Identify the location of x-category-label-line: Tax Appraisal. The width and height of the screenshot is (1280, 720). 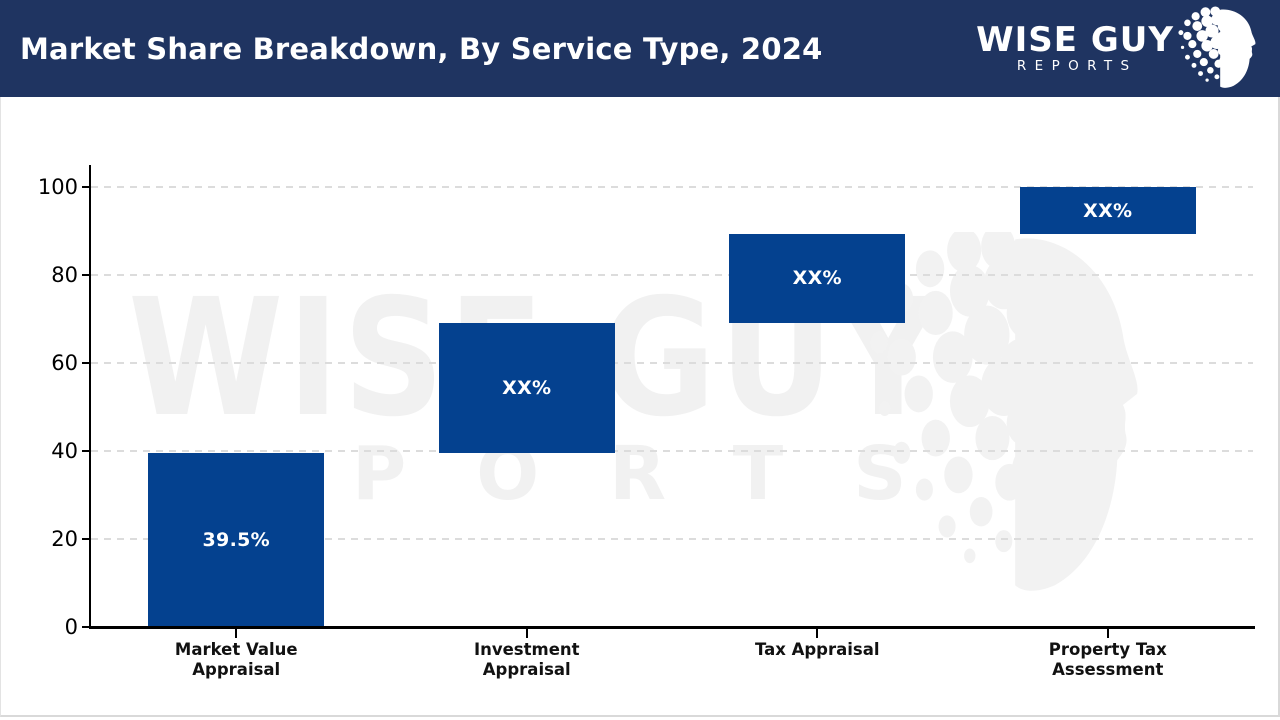
(817, 649).